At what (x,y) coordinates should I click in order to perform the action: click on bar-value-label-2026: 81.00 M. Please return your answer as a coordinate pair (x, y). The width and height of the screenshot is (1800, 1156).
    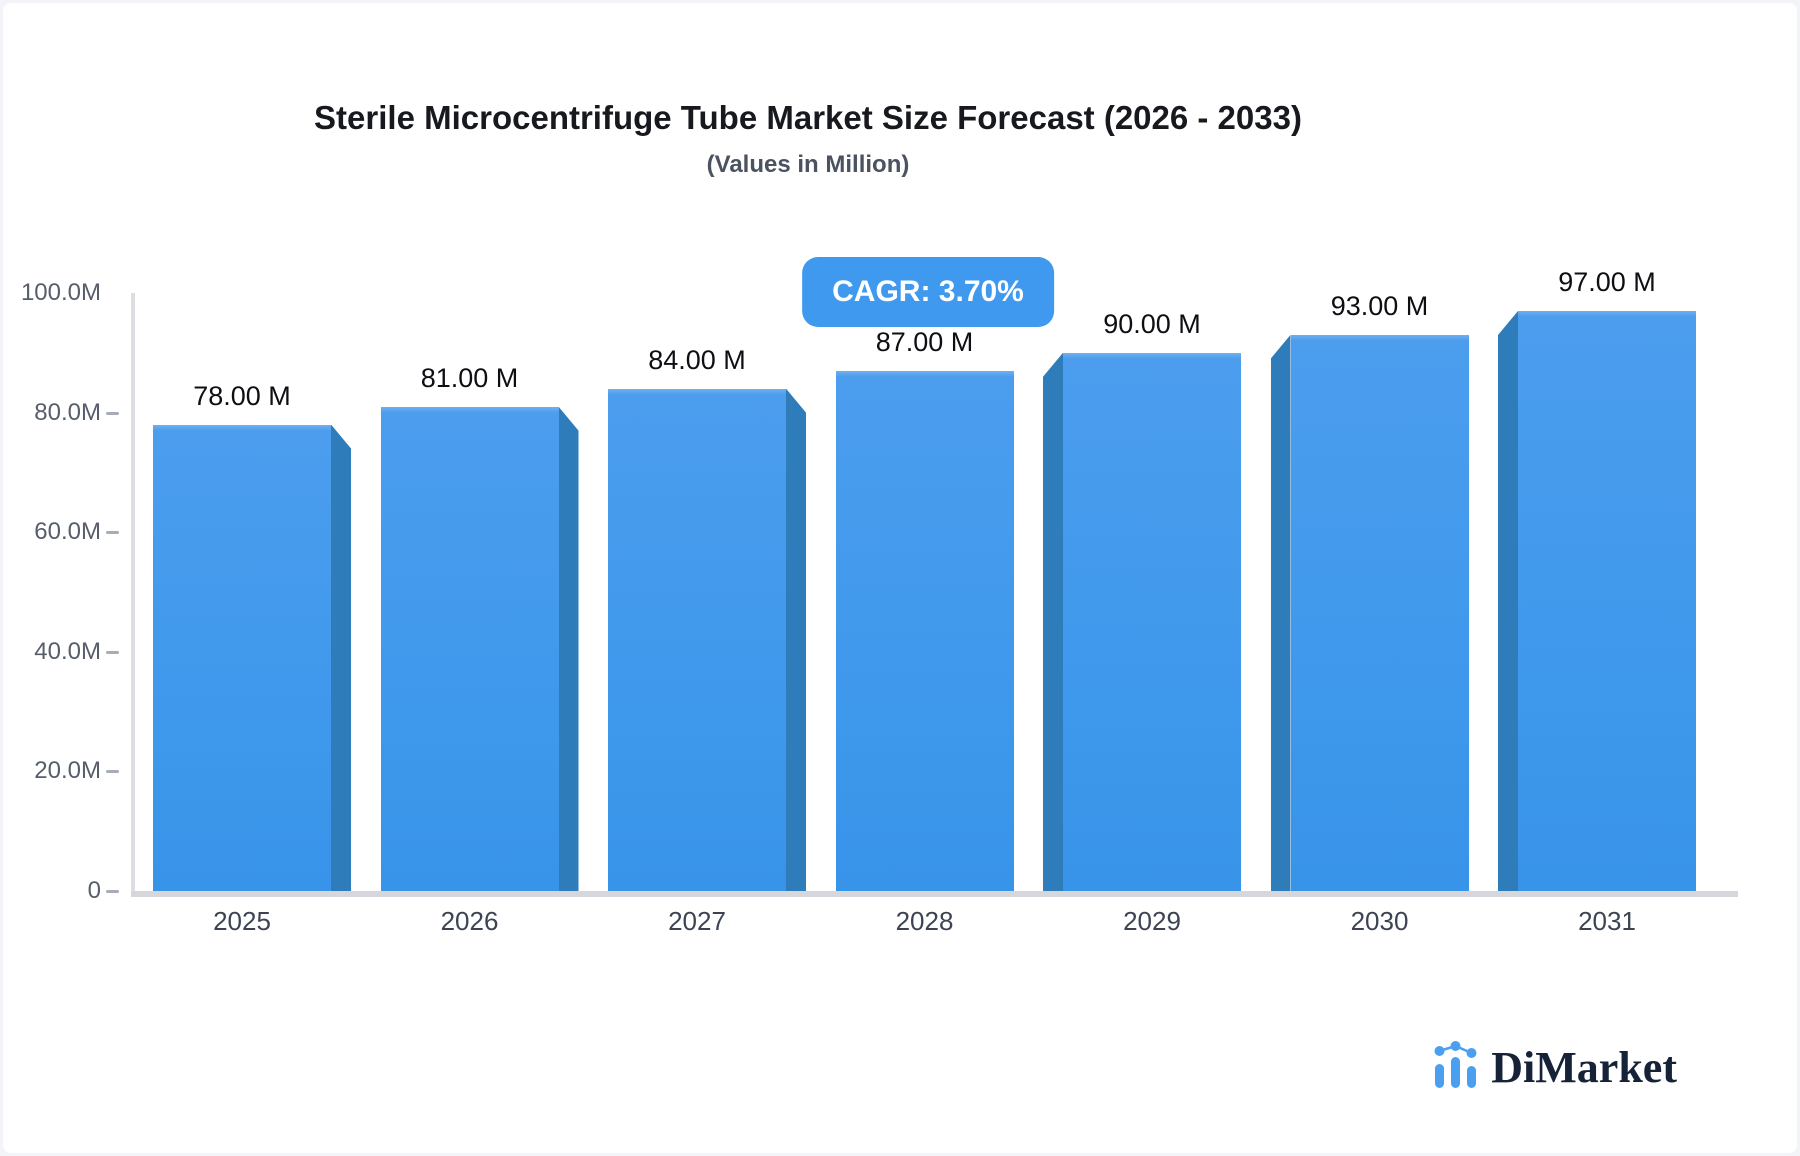
    Looking at the image, I should click on (469, 377).